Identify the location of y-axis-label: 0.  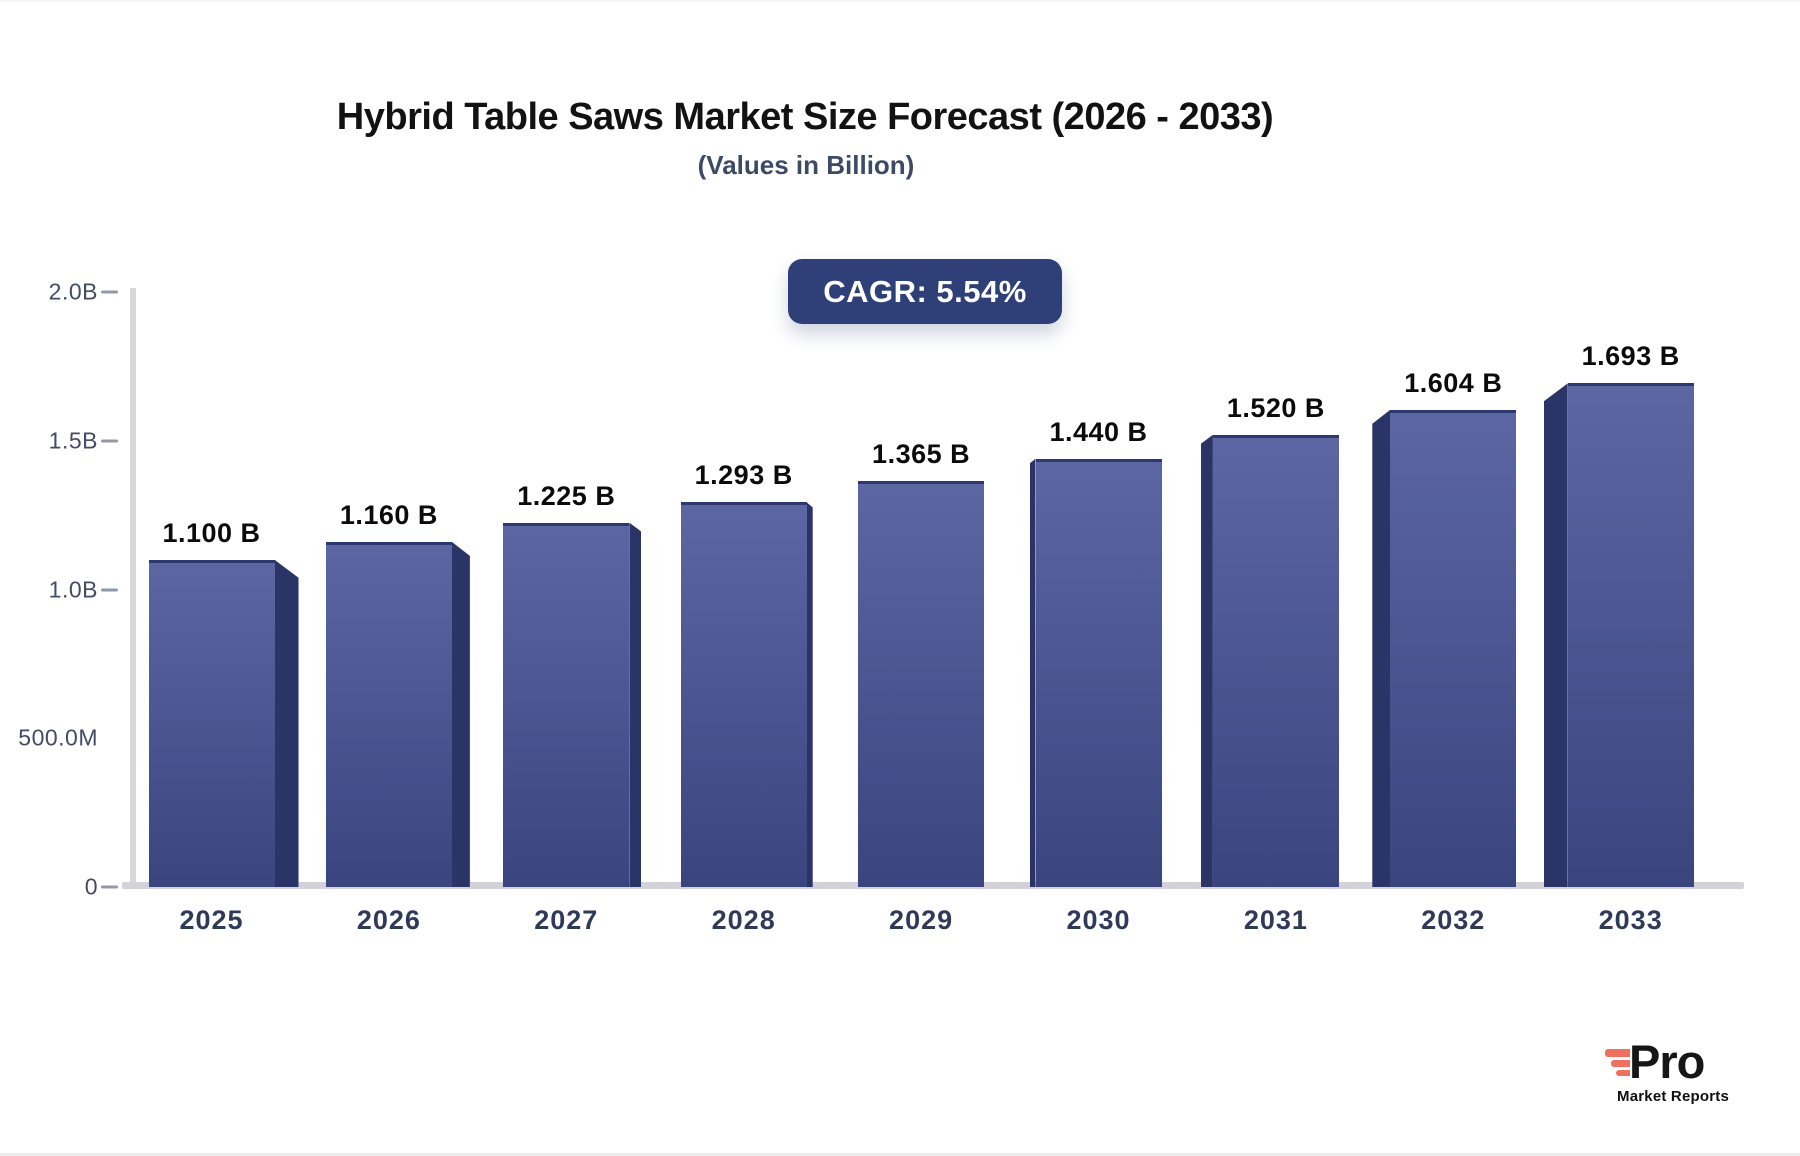
(91, 886).